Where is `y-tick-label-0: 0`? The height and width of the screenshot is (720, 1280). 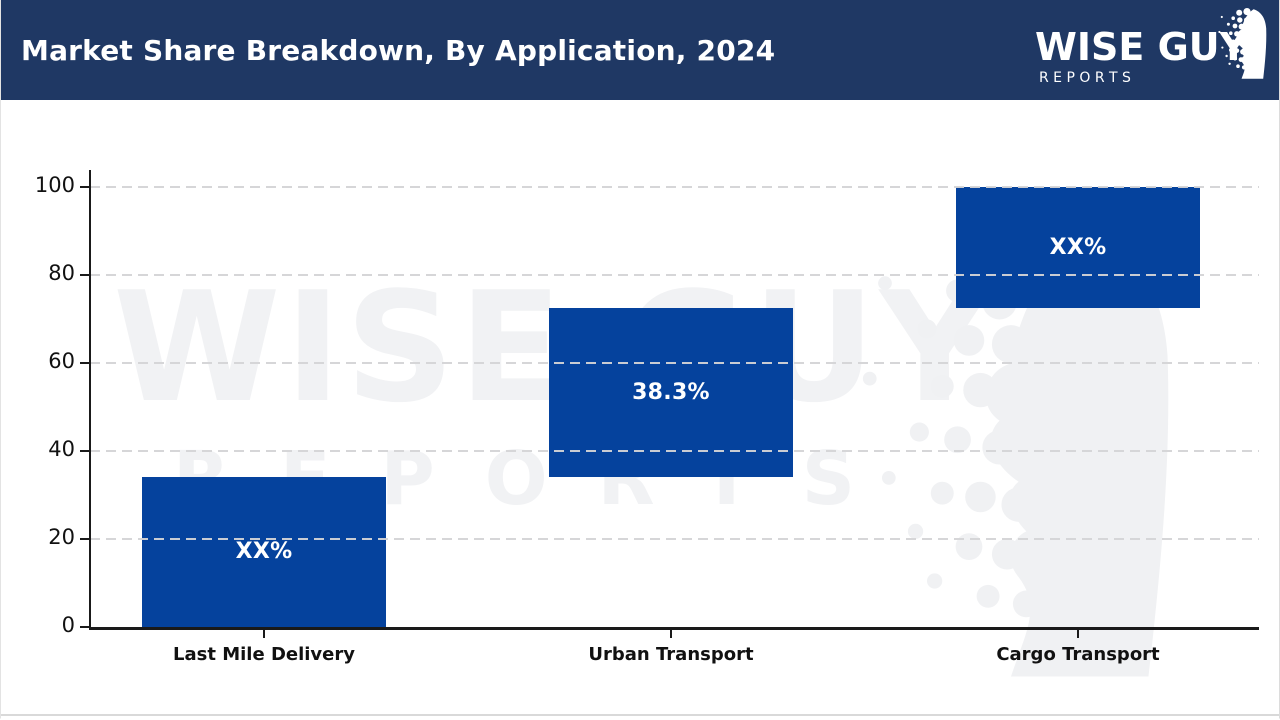 y-tick-label-0: 0 is located at coordinates (68, 625).